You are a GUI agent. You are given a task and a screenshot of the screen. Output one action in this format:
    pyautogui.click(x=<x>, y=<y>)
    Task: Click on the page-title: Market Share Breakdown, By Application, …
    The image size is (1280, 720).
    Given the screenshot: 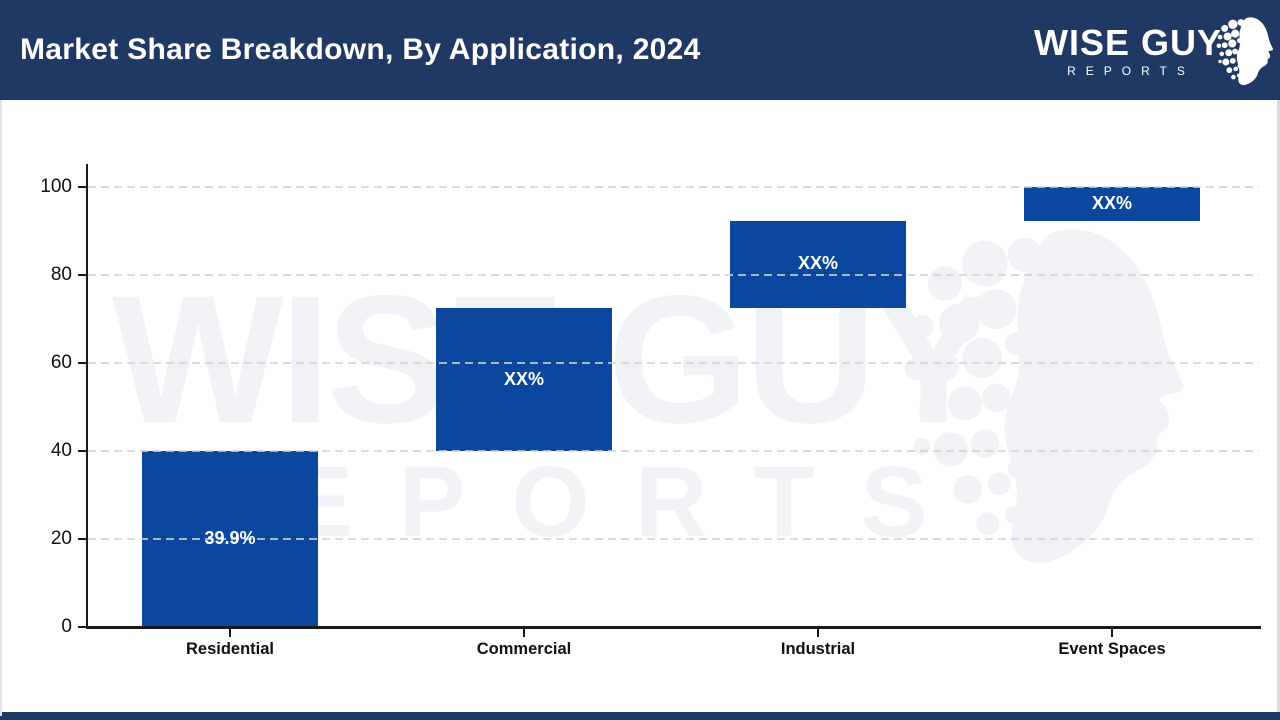 What is the action you would take?
    pyautogui.click(x=360, y=49)
    